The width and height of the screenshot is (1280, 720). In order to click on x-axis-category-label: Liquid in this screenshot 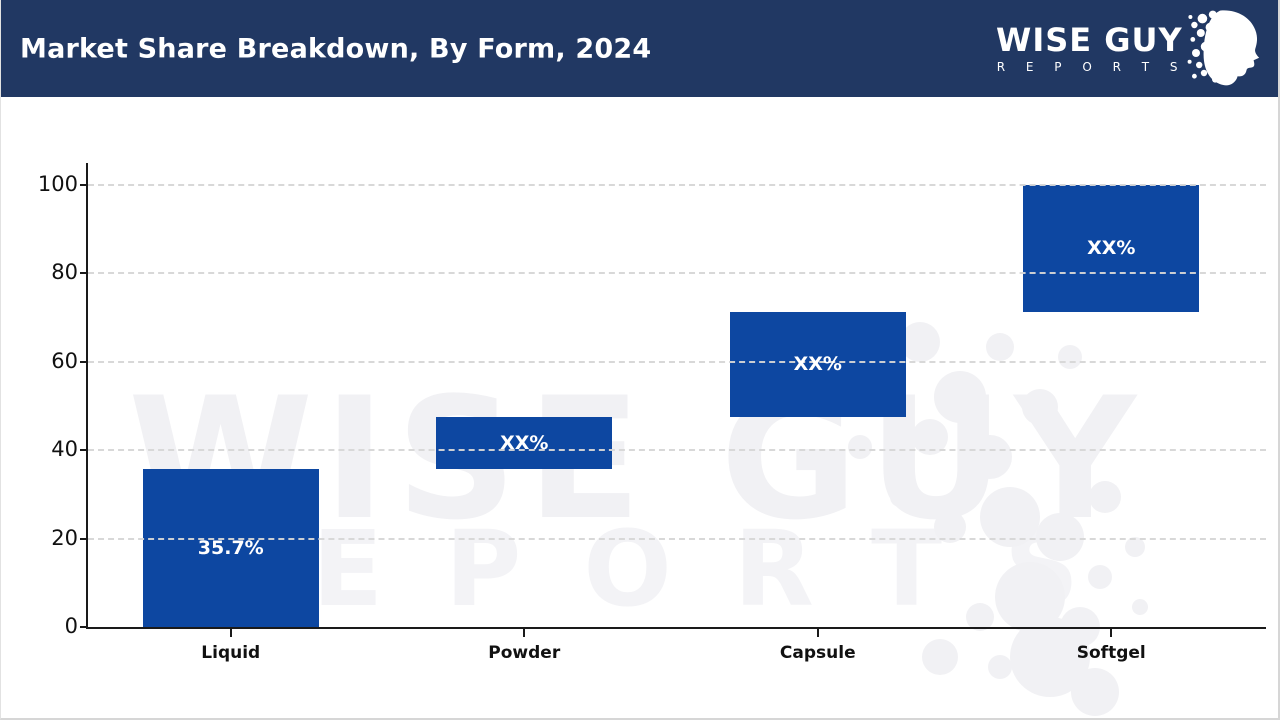, I will do `click(231, 653)`.